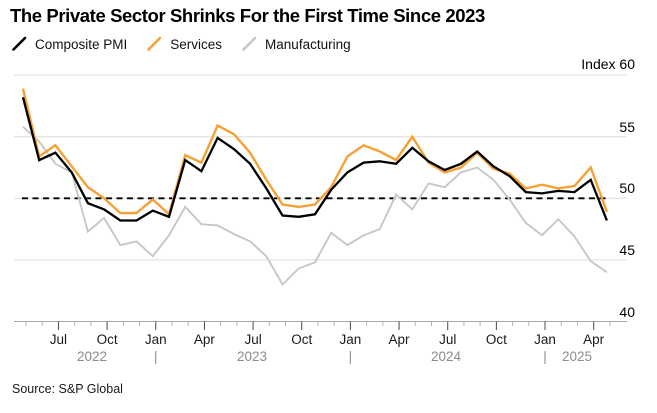 This screenshot has height=413, width=657. What do you see at coordinates (92, 356) in the screenshot?
I see `year-label: 2022` at bounding box center [92, 356].